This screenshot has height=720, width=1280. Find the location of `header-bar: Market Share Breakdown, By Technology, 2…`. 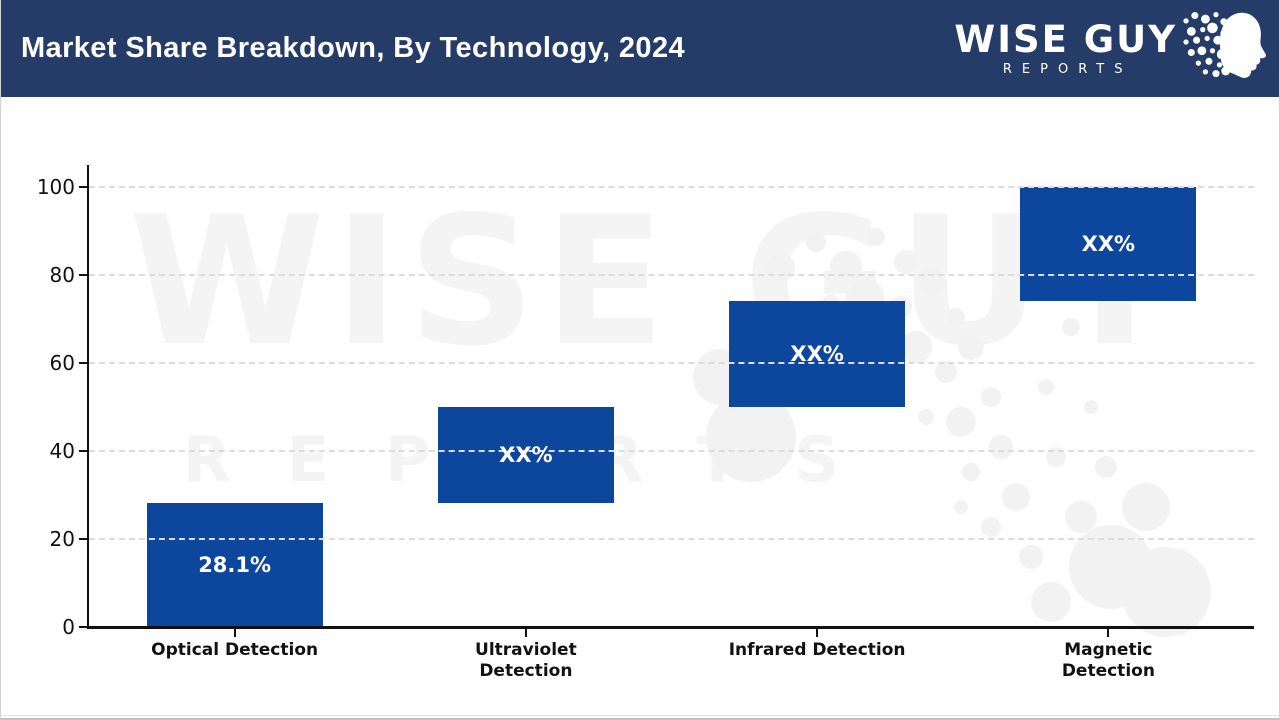

header-bar: Market Share Breakdown, By Technology, 2… is located at coordinates (640, 48).